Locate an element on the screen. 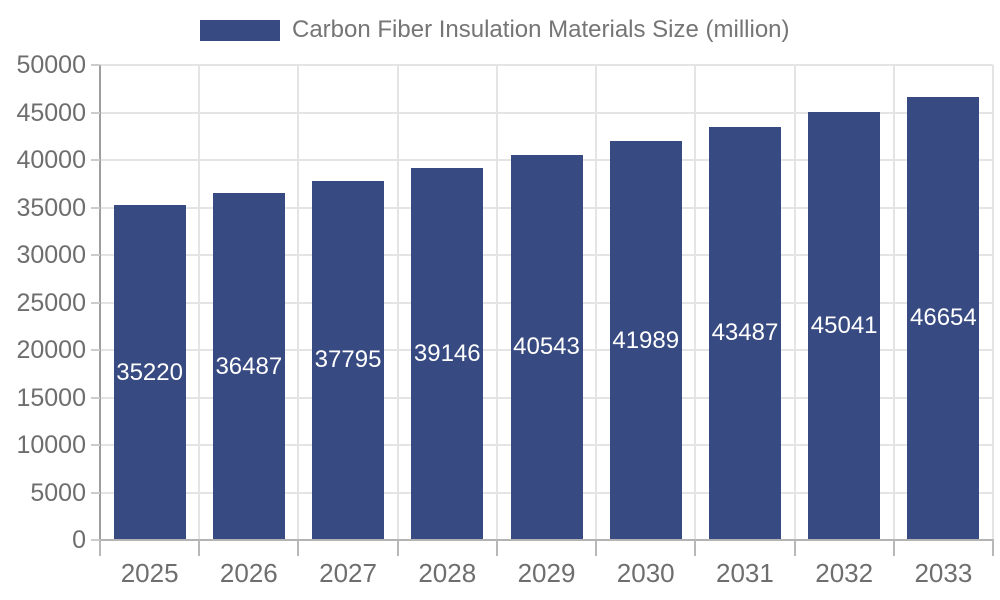 This screenshot has height=600, width=1000. x-tick-label: 2033 is located at coordinates (943, 573).